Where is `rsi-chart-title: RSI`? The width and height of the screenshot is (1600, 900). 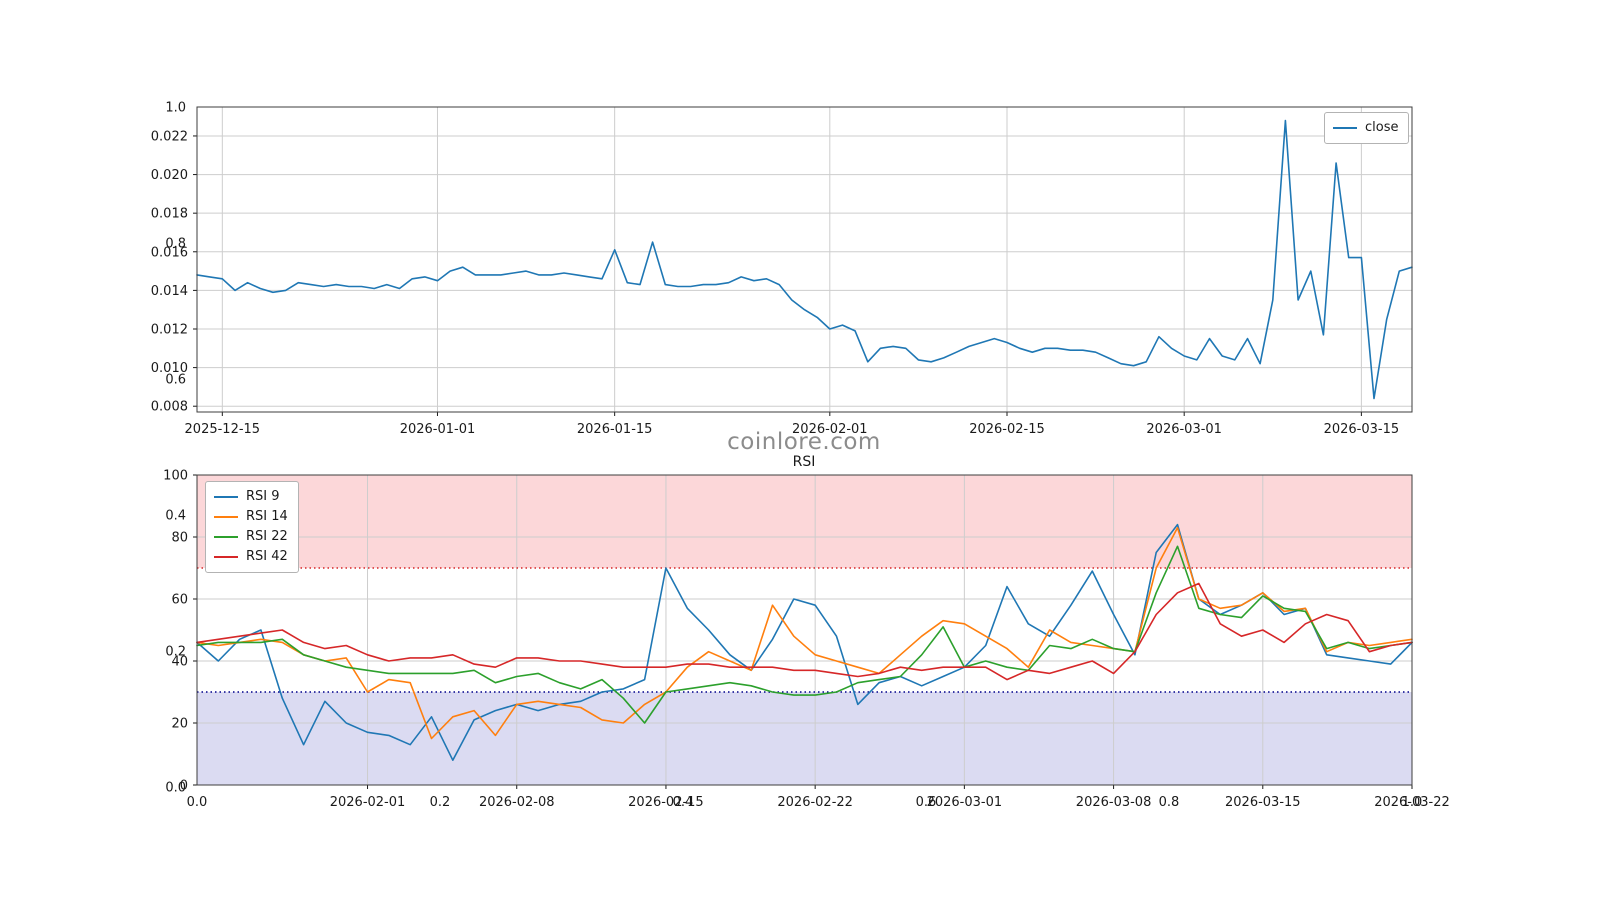
rsi-chart-title: RSI is located at coordinates (804, 462).